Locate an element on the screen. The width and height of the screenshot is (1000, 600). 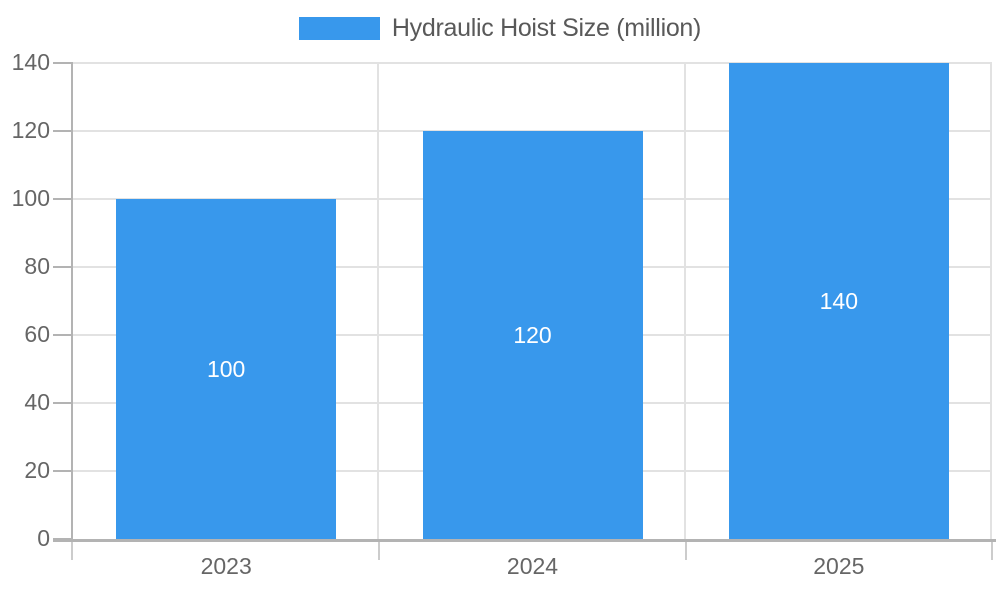
y-tick-label: 60 is located at coordinates (37, 334).